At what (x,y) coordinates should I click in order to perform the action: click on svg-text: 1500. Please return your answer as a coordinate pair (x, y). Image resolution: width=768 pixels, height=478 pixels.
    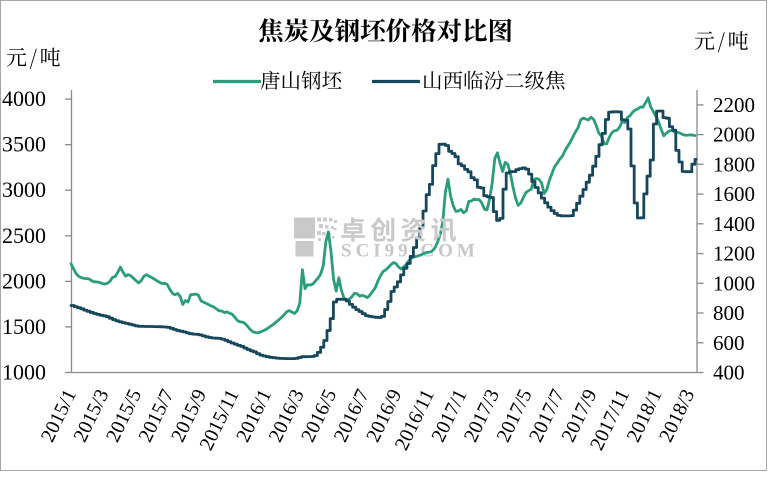
    Looking at the image, I should click on (24, 326).